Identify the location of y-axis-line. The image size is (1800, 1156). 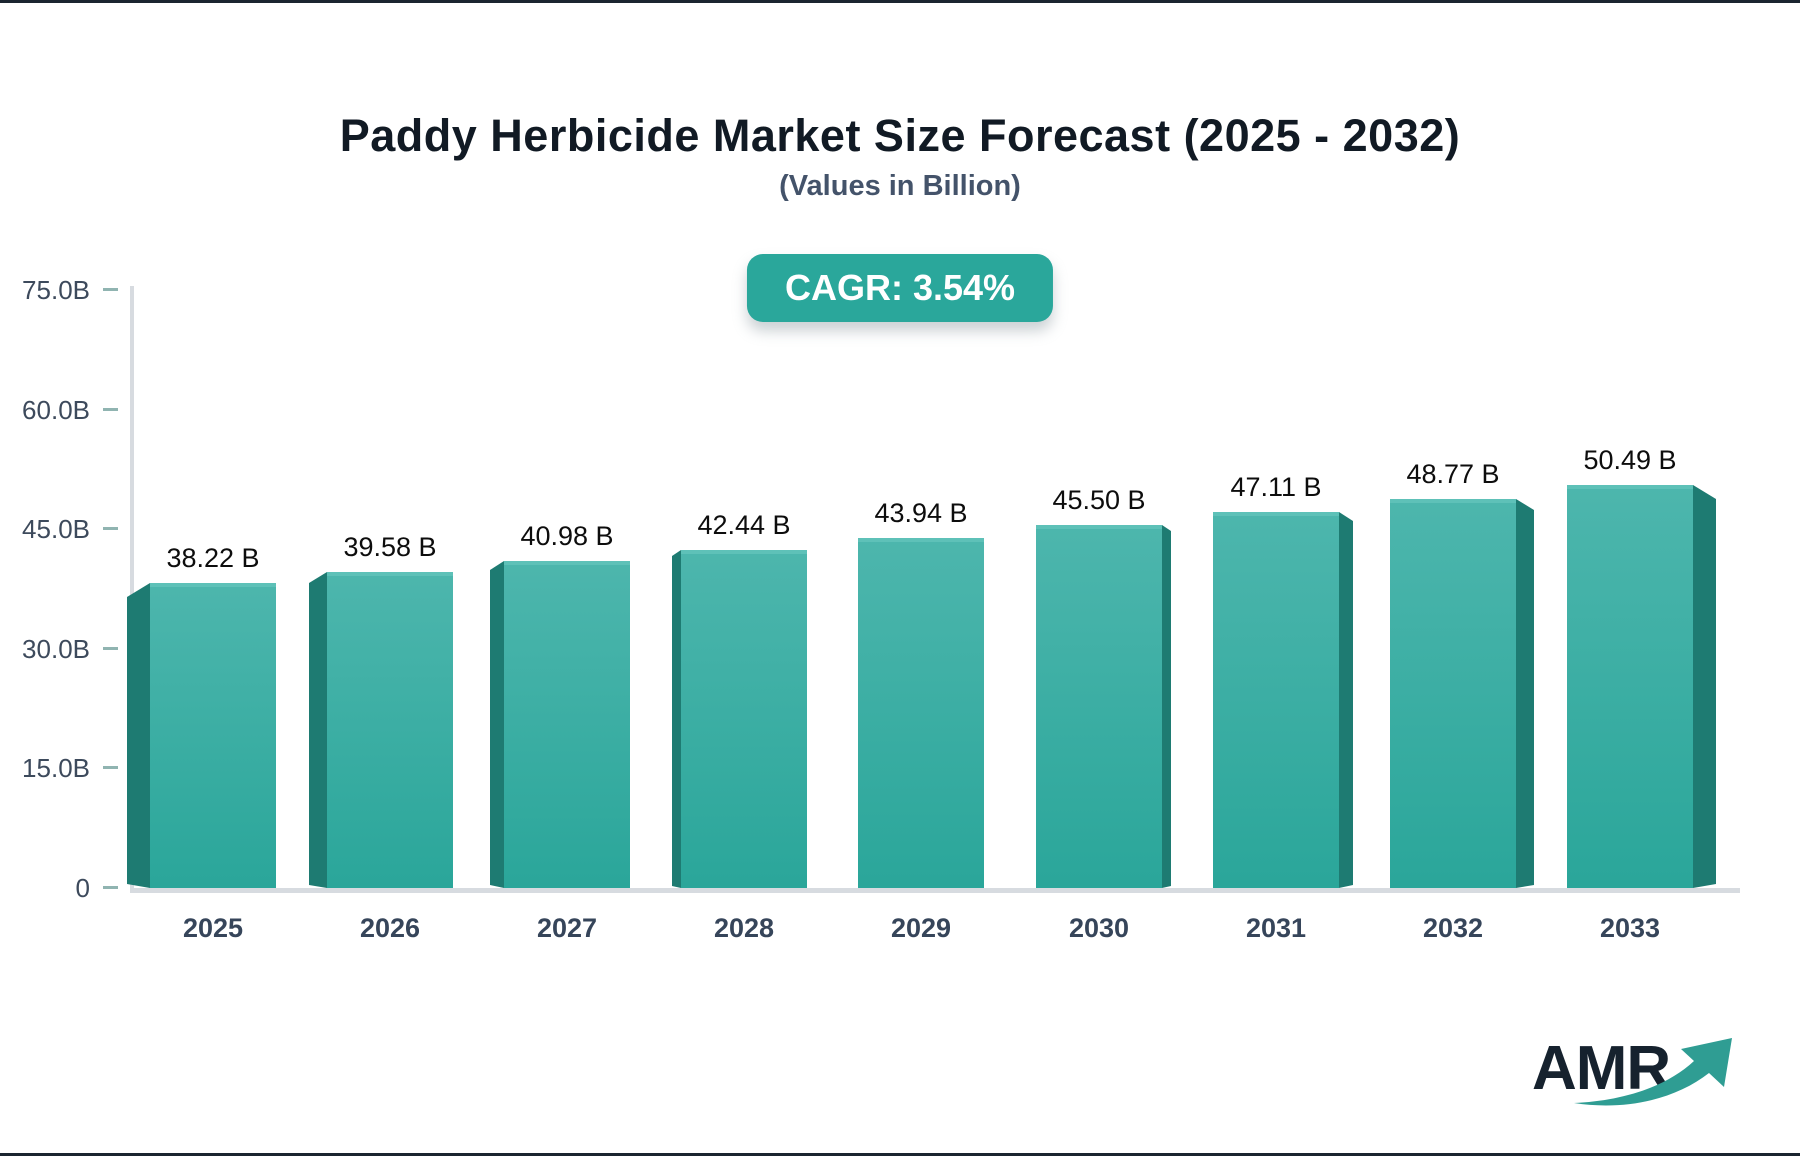
(132, 589).